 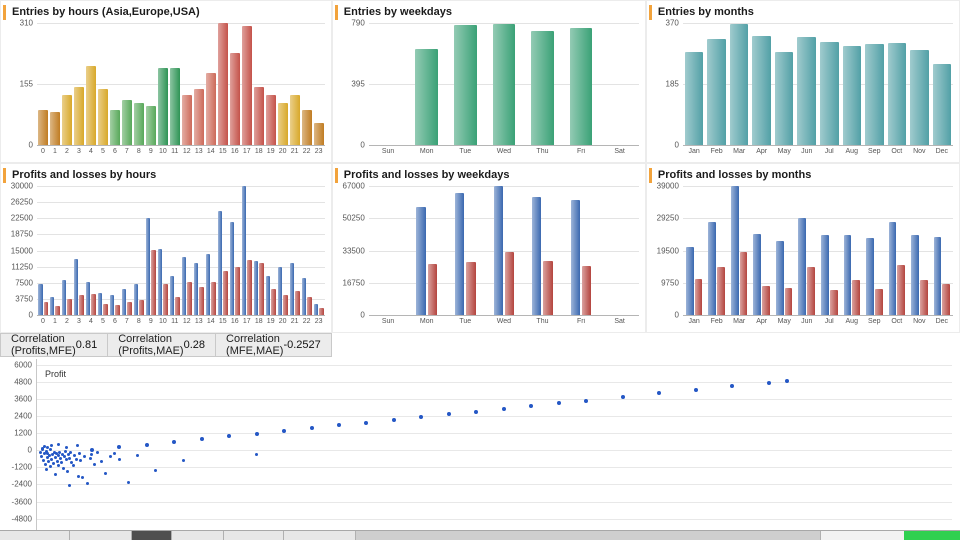 What do you see at coordinates (21, 234) in the screenshot?
I see `y-axis-label: 18750` at bounding box center [21, 234].